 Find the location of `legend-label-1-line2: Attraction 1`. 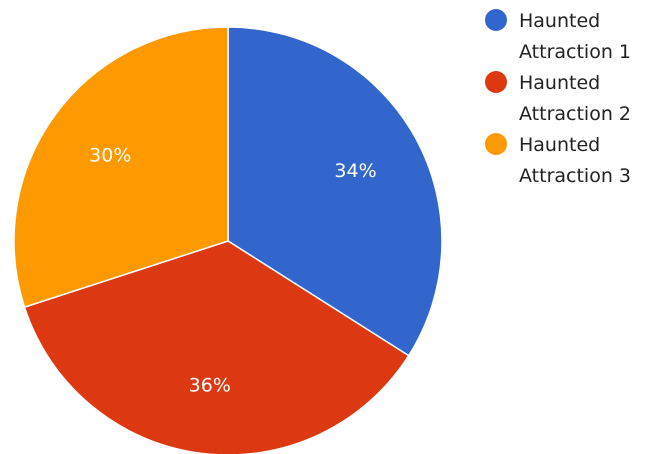

legend-label-1-line2: Attraction 1 is located at coordinates (575, 52).